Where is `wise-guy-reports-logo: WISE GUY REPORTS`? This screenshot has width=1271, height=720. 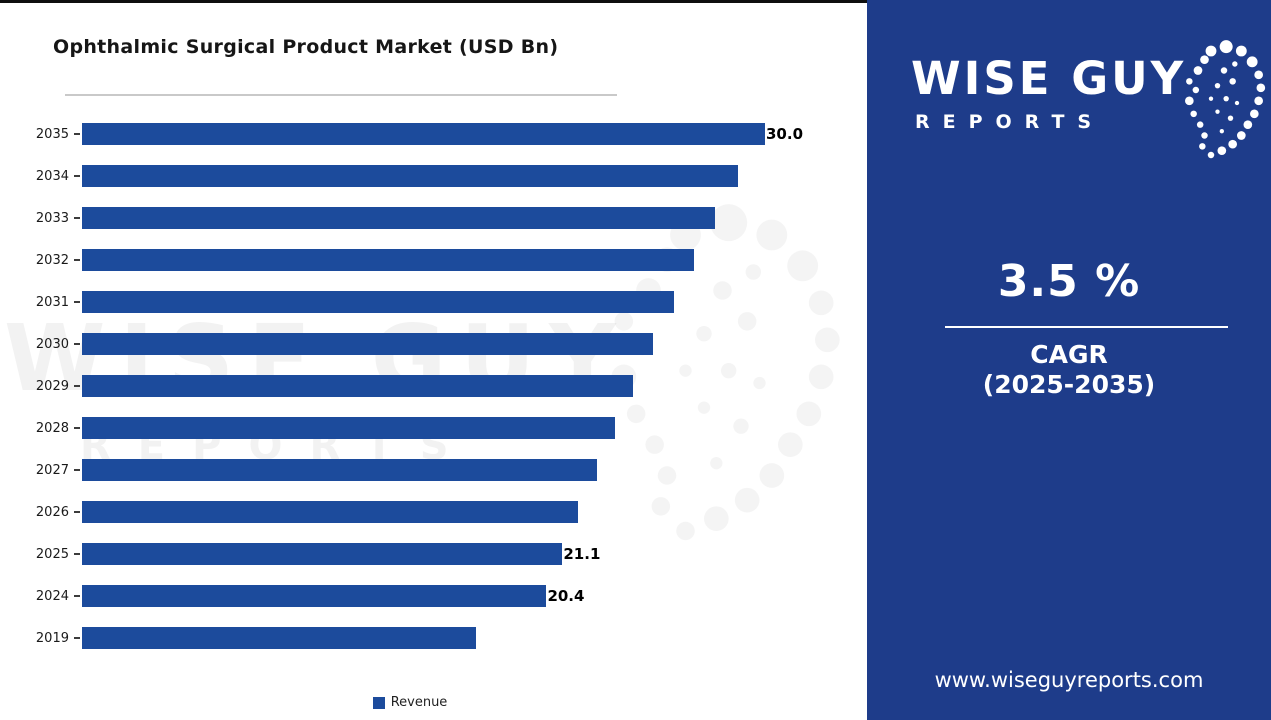
wise-guy-reports-logo: WISE GUY REPORTS is located at coordinates (1088, 111).